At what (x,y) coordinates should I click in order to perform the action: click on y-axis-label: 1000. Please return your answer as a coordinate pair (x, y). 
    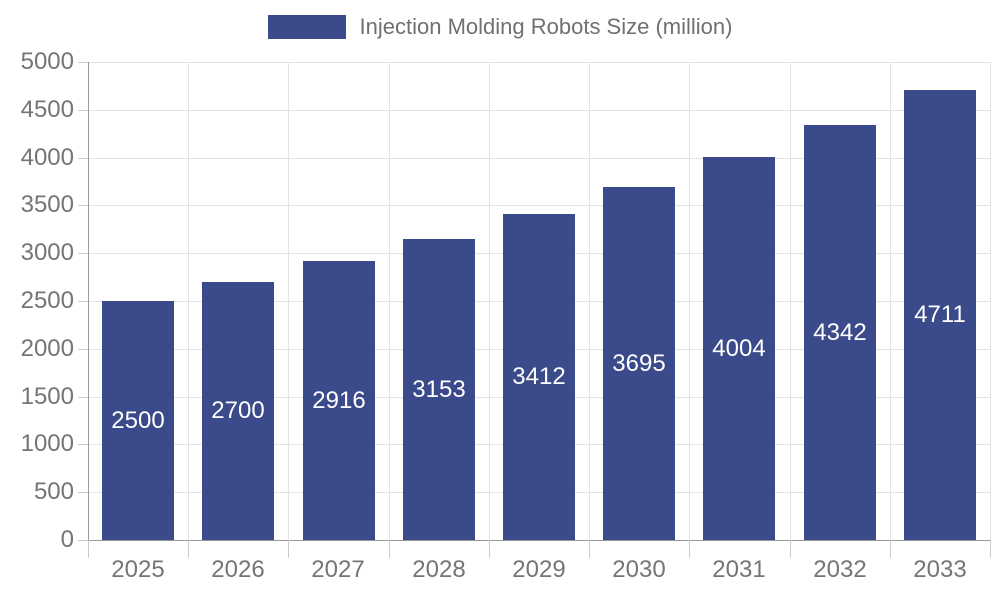
    Looking at the image, I should click on (47, 443).